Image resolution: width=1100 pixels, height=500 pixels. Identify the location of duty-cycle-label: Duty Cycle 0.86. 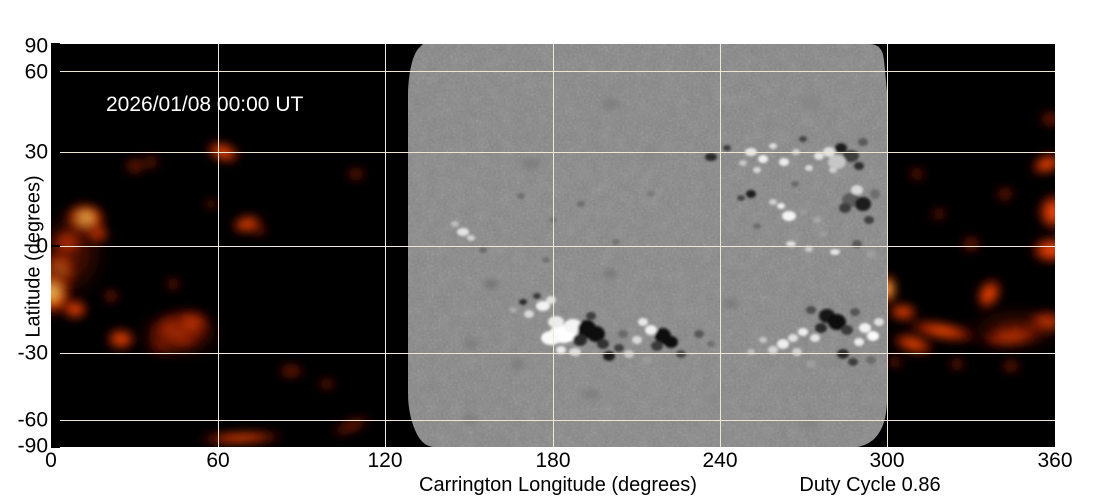
(870, 485).